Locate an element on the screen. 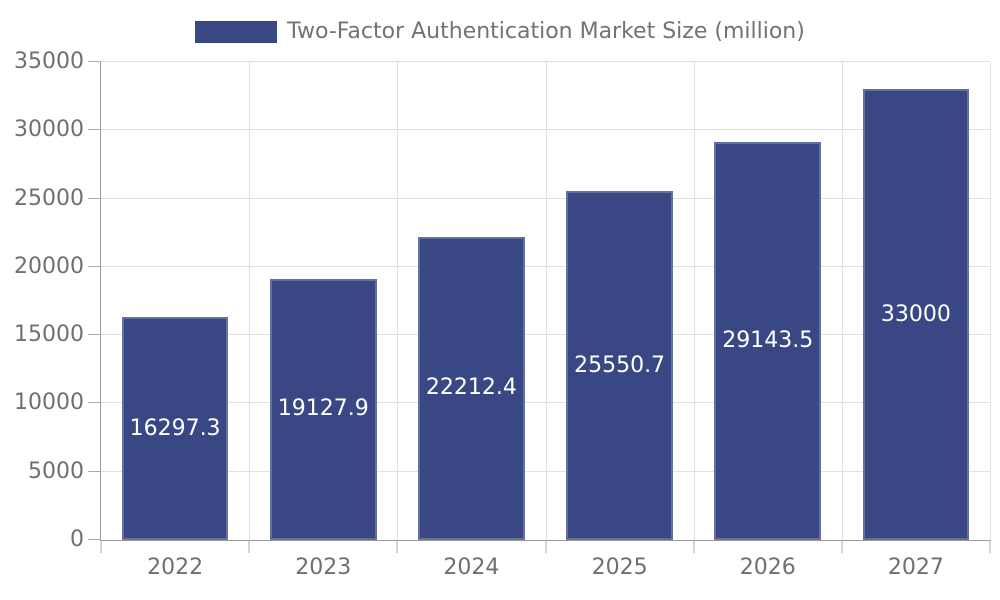 The height and width of the screenshot is (600, 1000). bar-2027: 33000 is located at coordinates (916, 314).